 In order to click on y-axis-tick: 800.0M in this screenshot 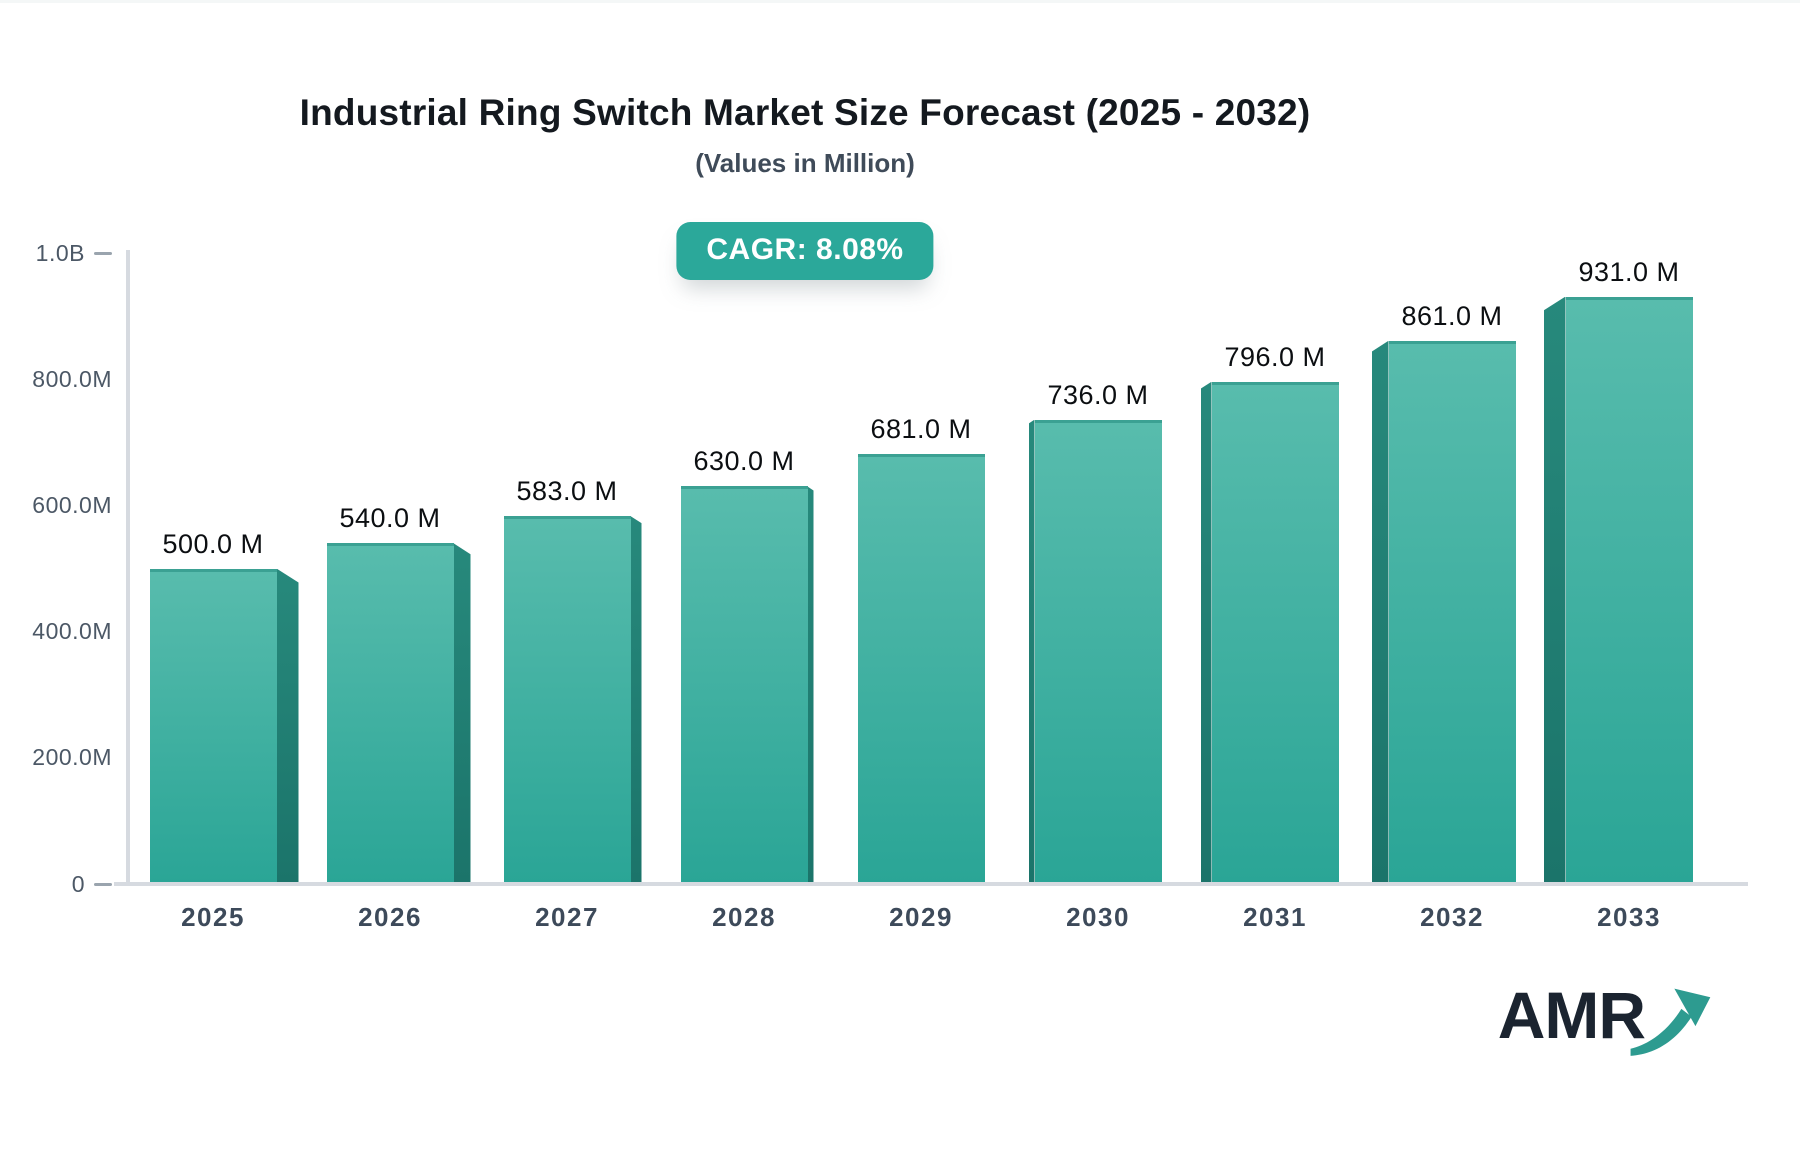, I will do `click(56, 379)`.